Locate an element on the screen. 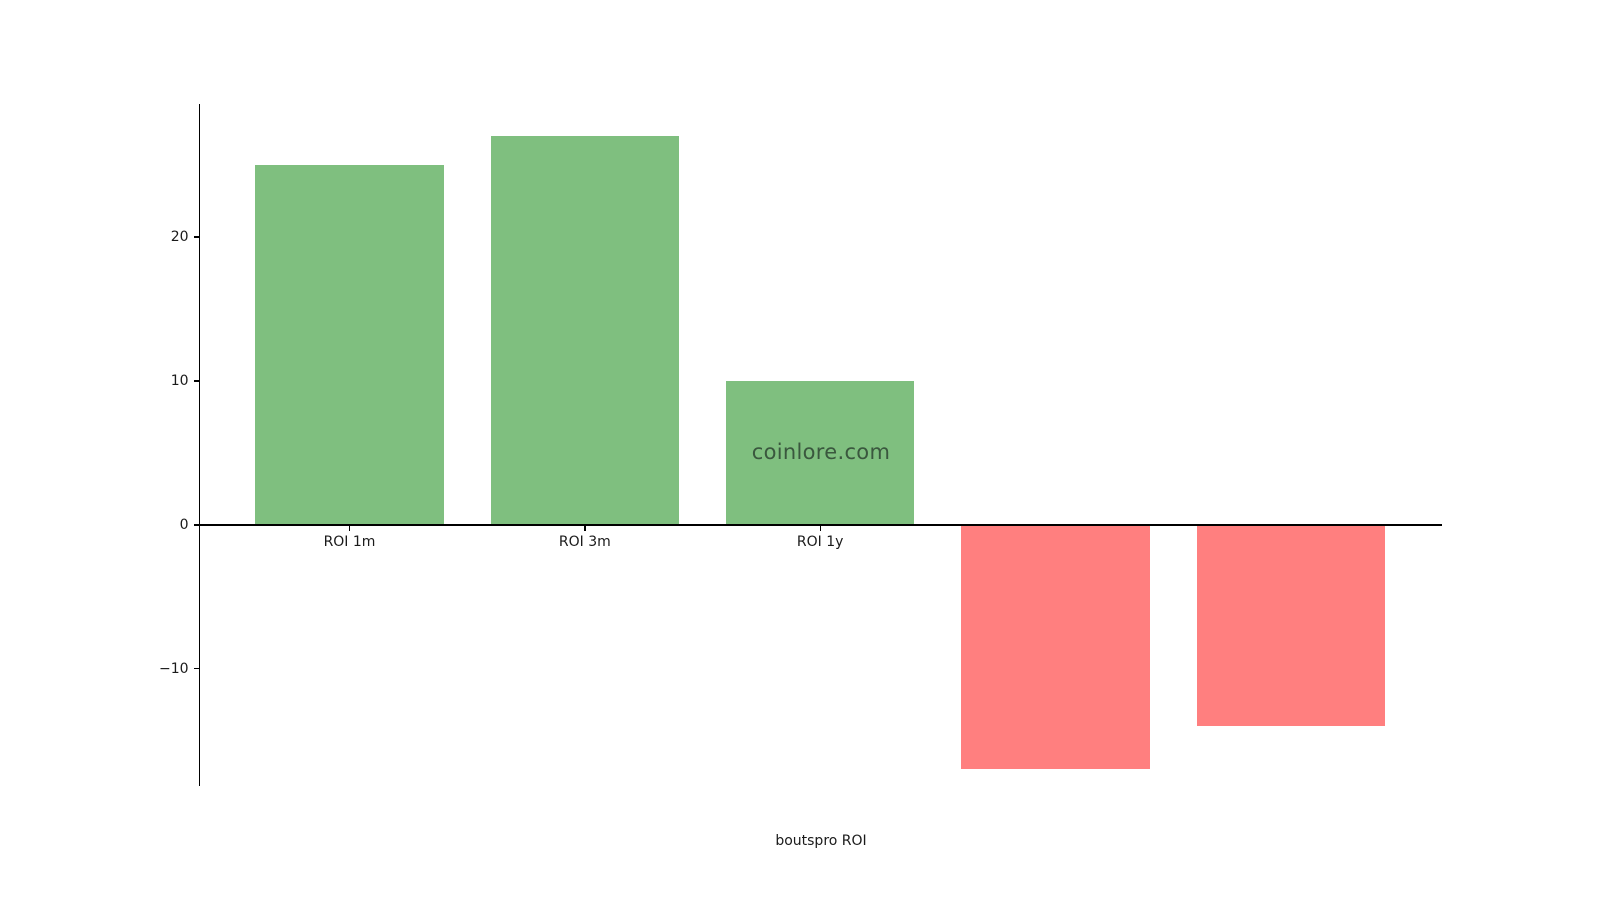  y-tick-label: −10 is located at coordinates (174, 668).